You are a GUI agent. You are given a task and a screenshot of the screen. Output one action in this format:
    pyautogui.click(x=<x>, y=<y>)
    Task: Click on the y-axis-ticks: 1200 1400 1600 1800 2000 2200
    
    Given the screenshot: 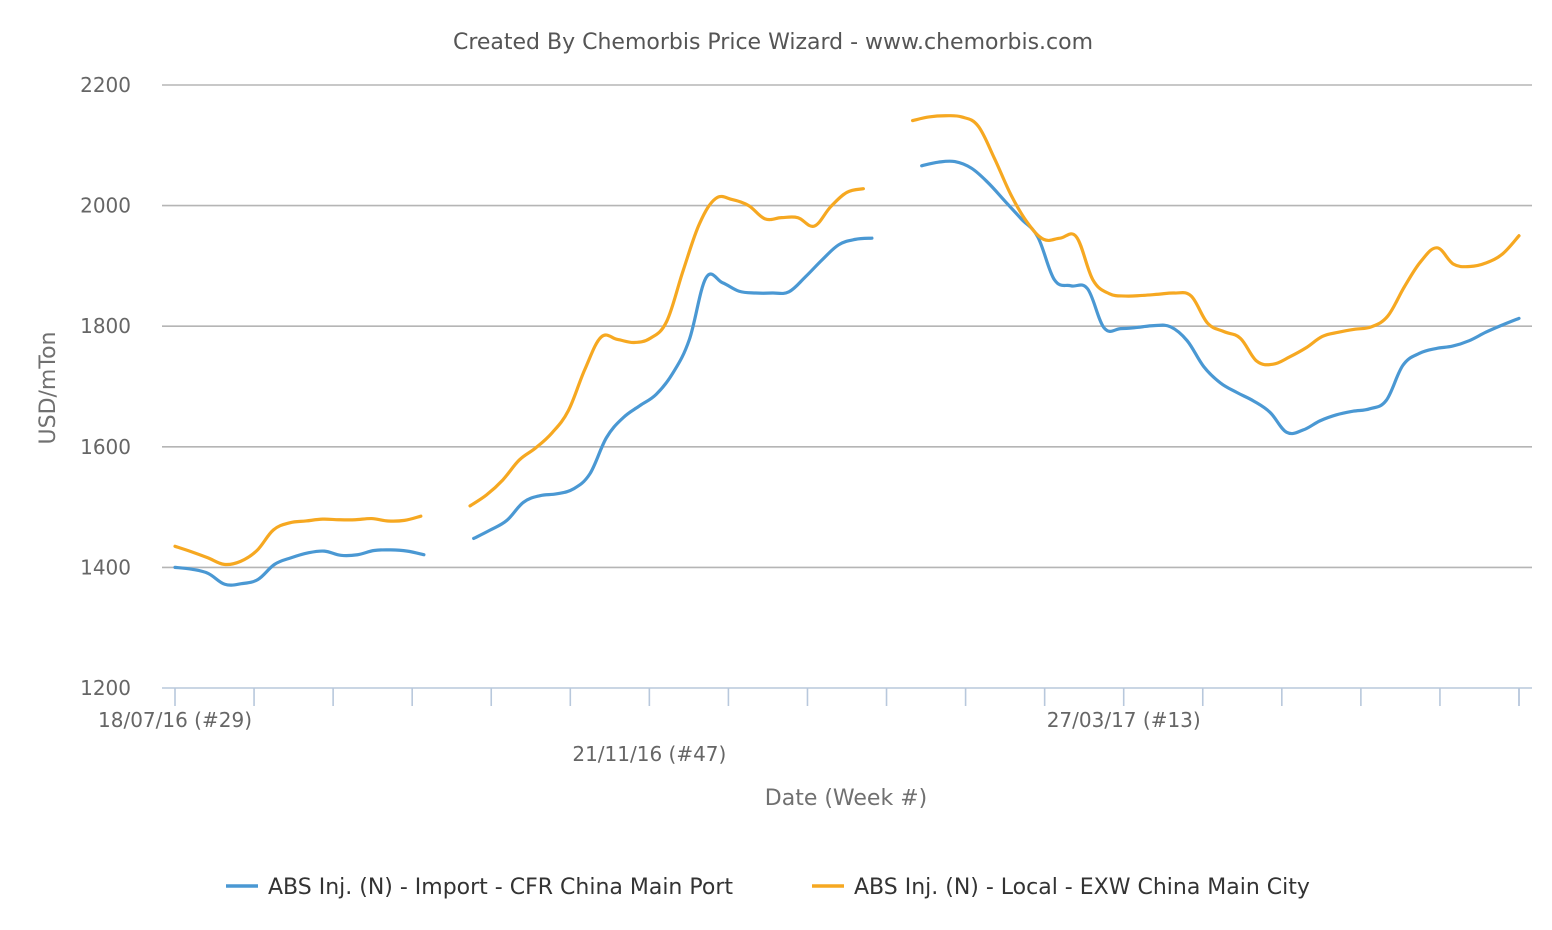 What is the action you would take?
    pyautogui.click(x=105, y=386)
    